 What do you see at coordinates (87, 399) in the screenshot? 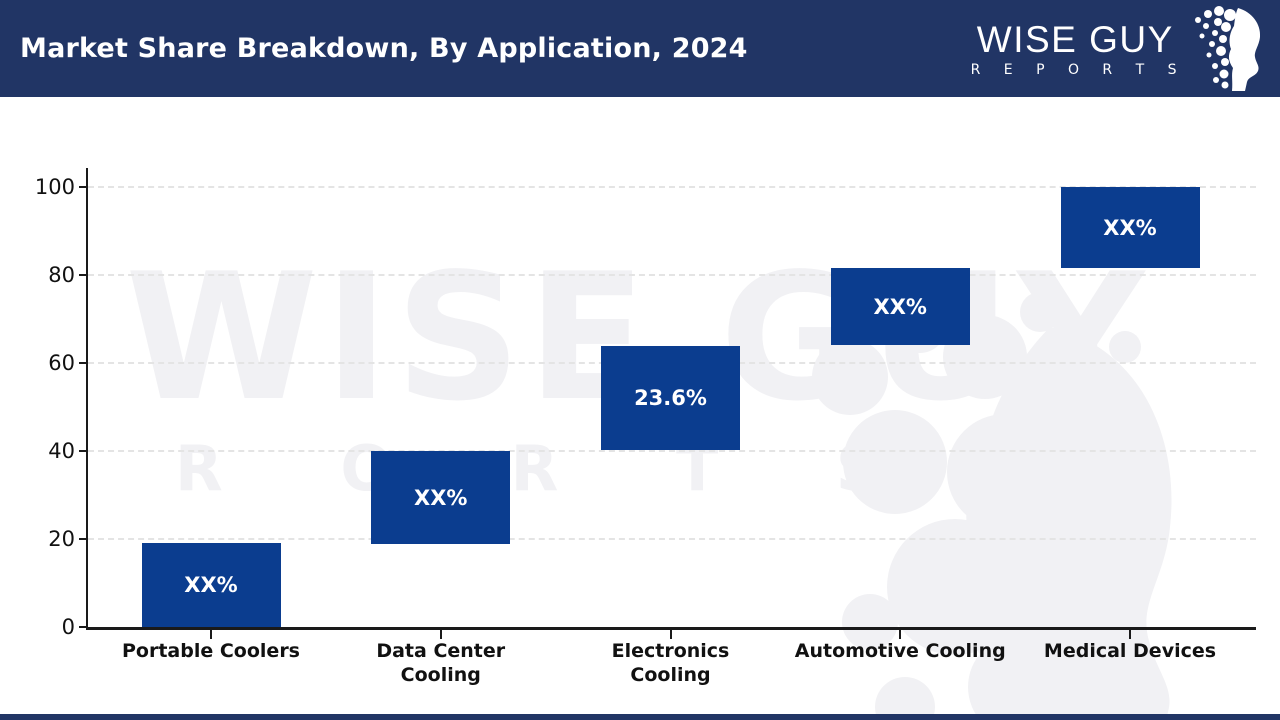
I see `y-axis-line` at bounding box center [87, 399].